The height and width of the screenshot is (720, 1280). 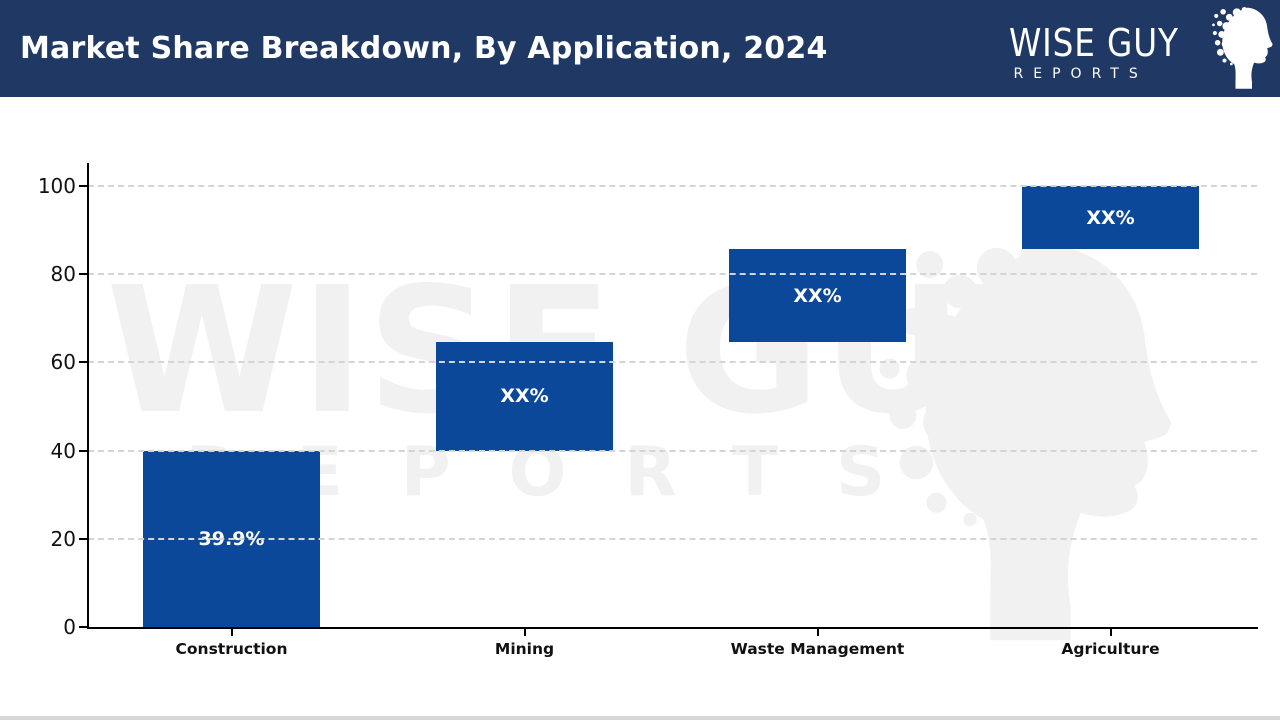 What do you see at coordinates (672, 628) in the screenshot?
I see `x-axis-line` at bounding box center [672, 628].